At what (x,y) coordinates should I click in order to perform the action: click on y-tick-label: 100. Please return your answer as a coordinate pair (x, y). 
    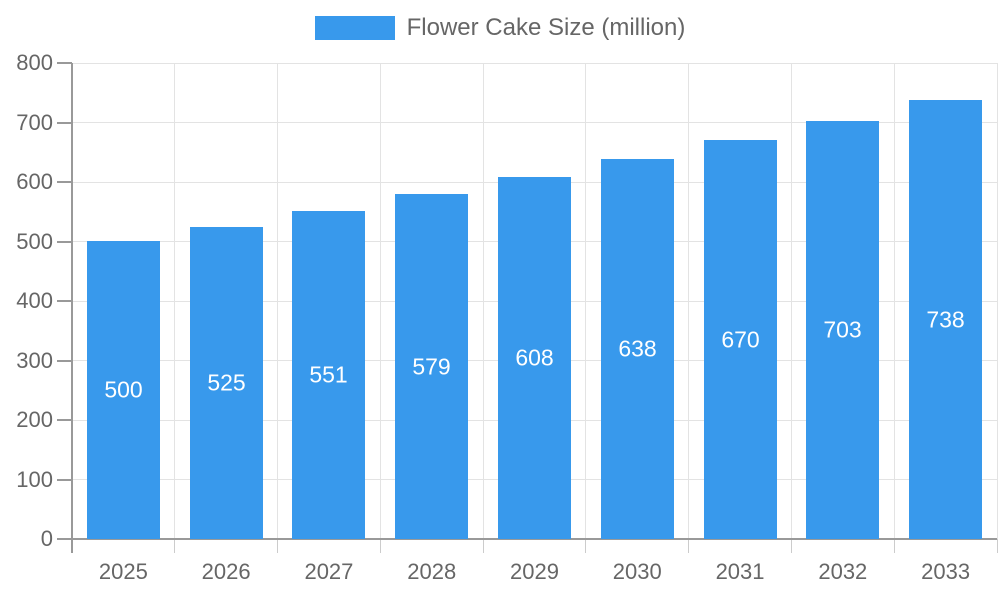
    Looking at the image, I should click on (34, 479).